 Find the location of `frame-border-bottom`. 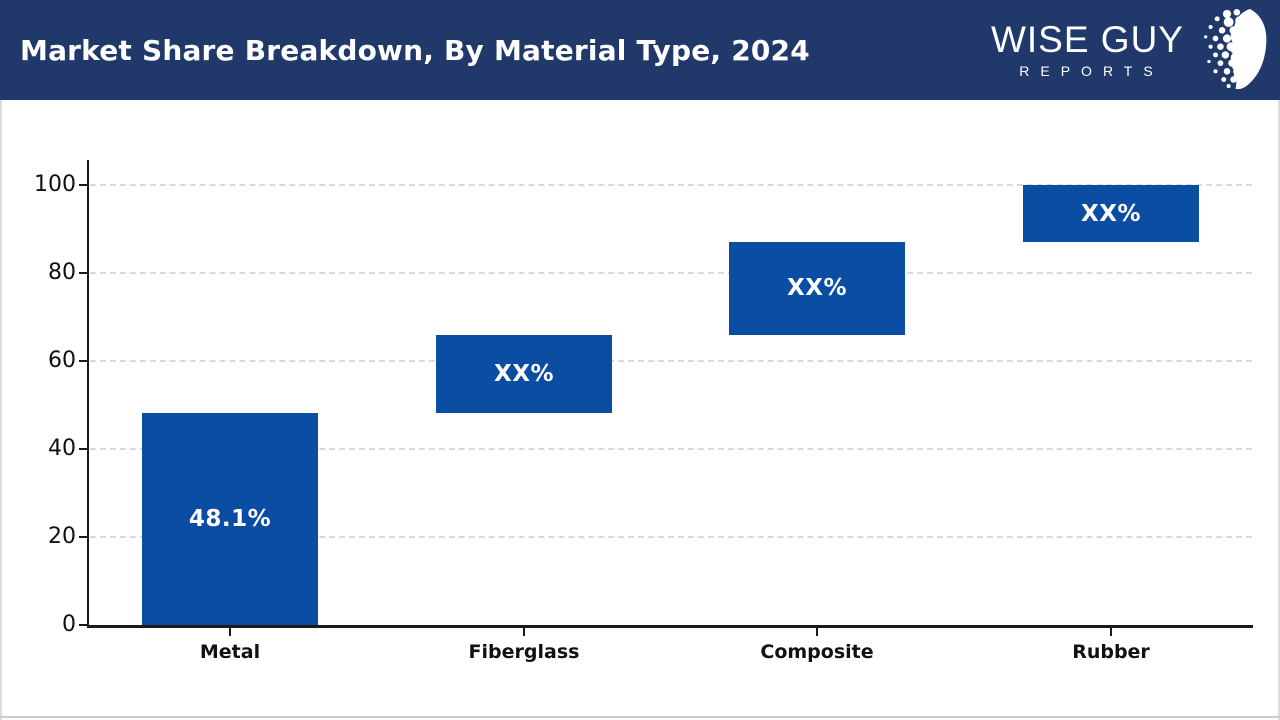

frame-border-bottom is located at coordinates (640, 717).